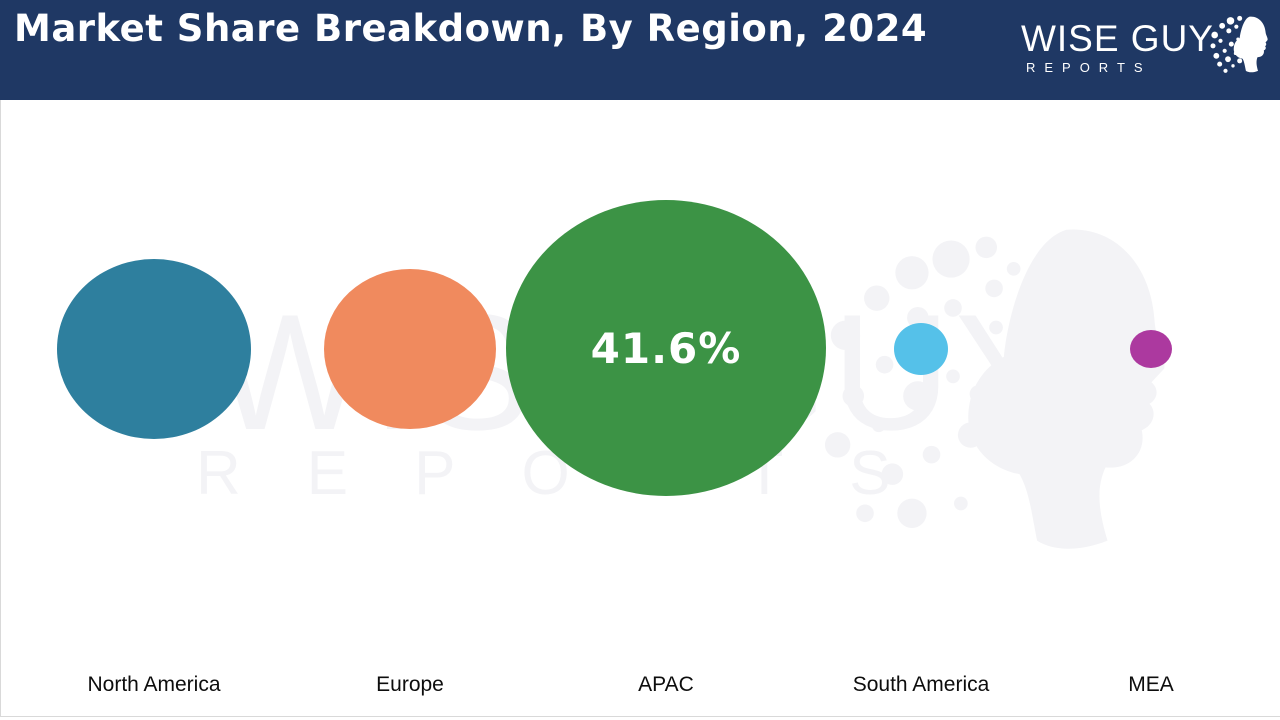  Describe the element at coordinates (921, 349) in the screenshot. I see `bubble-south-america` at that location.